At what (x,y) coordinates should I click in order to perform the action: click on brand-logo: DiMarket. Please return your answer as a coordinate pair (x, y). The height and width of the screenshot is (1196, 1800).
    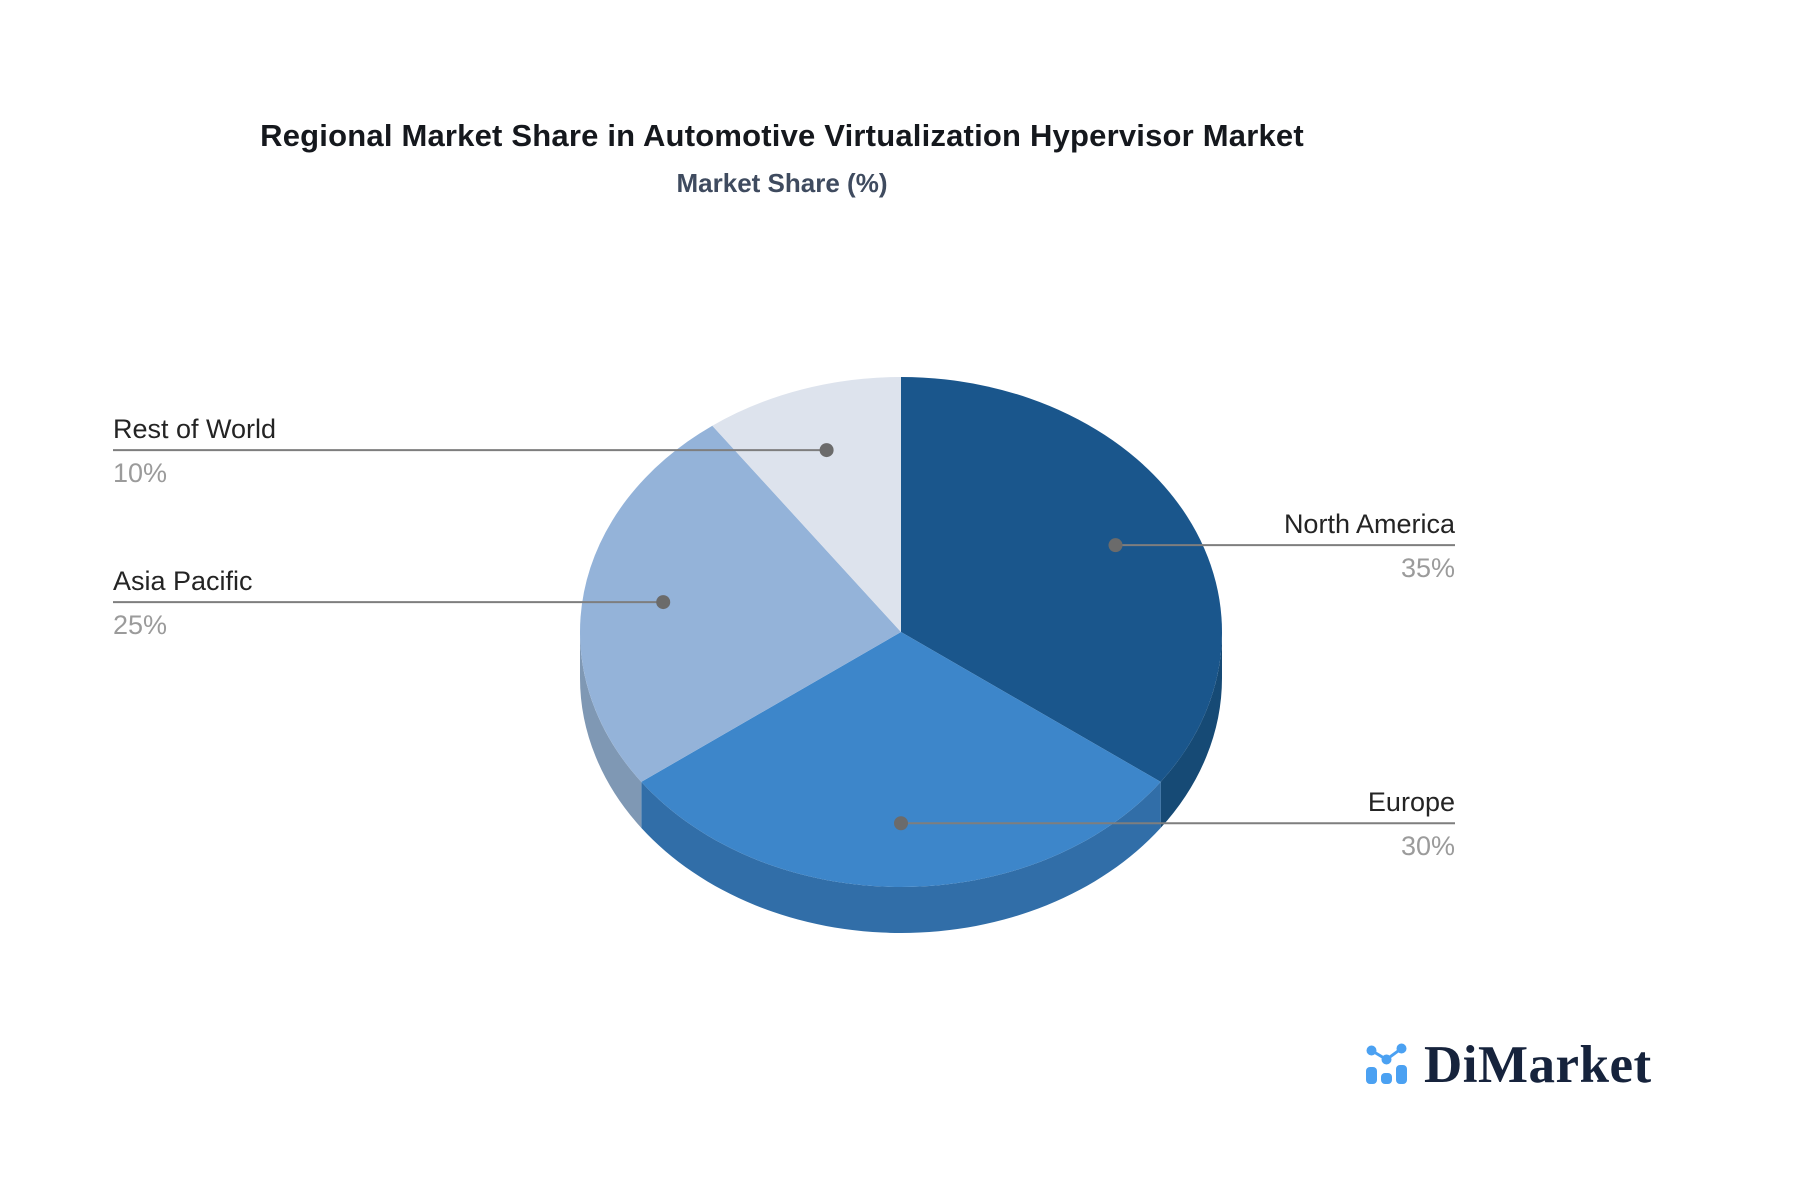
    Looking at the image, I should click on (1505, 1065).